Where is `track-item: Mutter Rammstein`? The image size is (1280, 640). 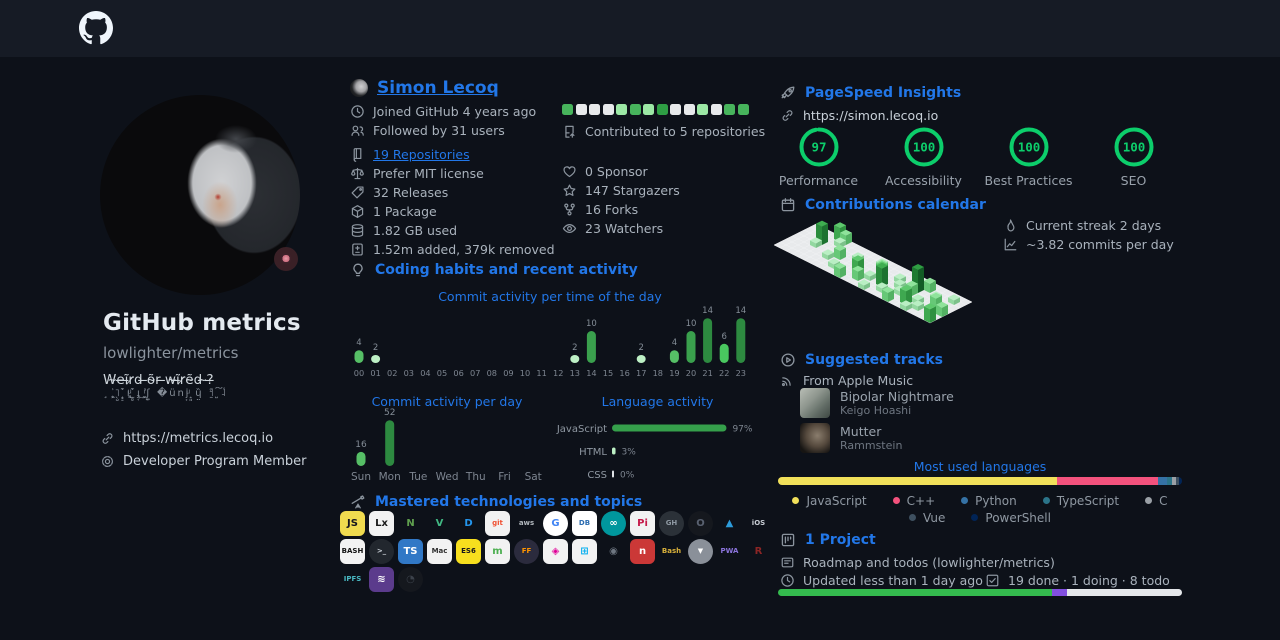 track-item: Mutter Rammstein is located at coordinates (851, 438).